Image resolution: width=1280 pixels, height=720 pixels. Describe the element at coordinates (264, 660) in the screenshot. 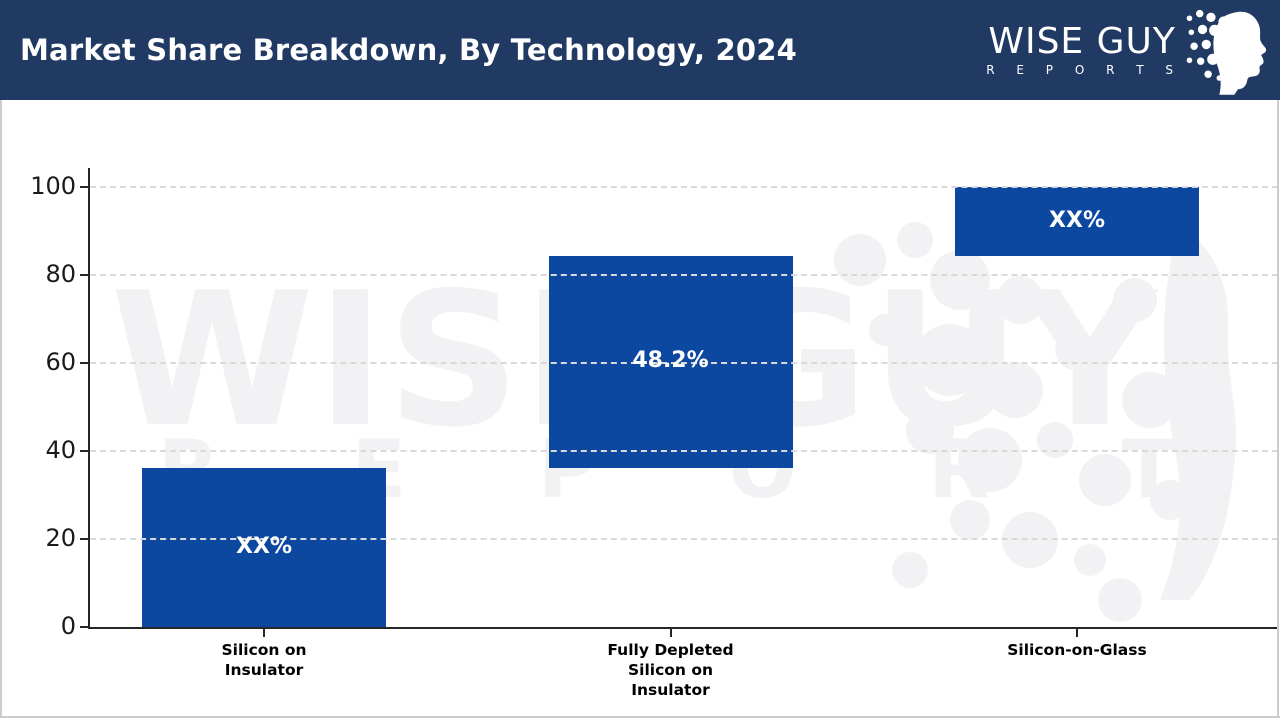

I see `x-tick-label: Silicon on Insulator` at that location.